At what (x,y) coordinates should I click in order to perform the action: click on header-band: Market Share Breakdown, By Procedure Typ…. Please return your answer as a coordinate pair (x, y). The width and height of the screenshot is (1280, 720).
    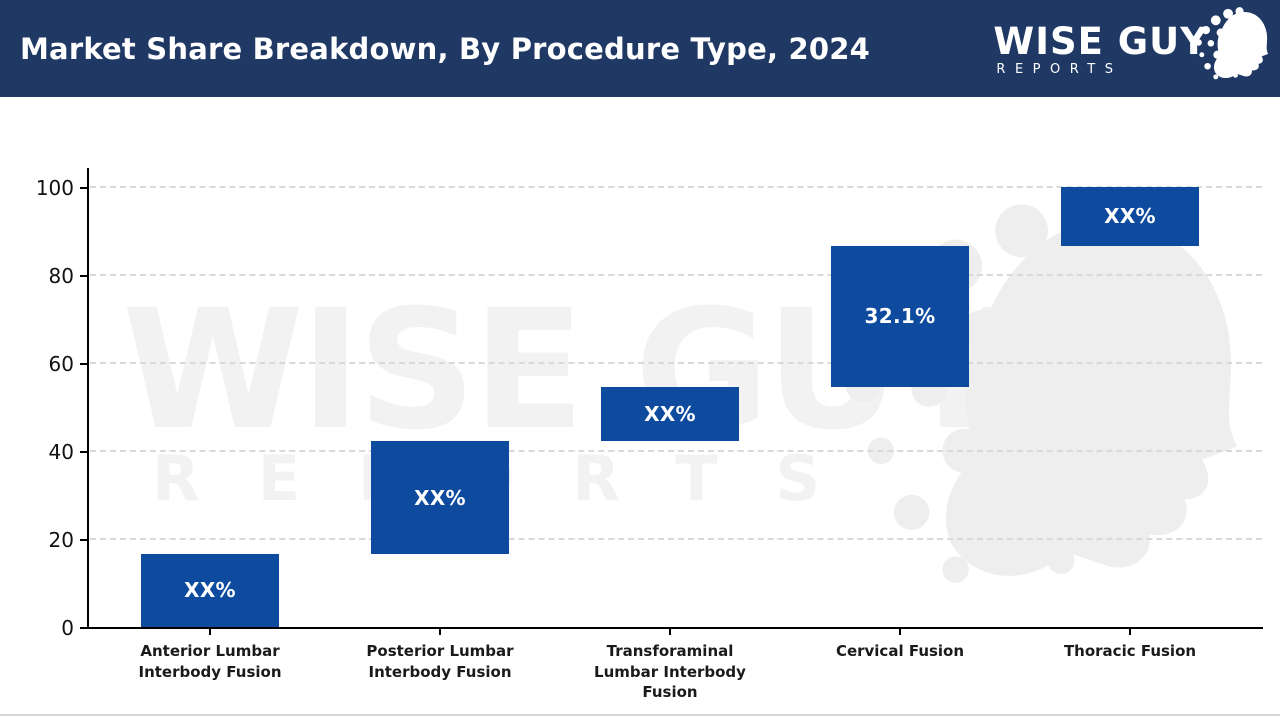
    Looking at the image, I should click on (640, 48).